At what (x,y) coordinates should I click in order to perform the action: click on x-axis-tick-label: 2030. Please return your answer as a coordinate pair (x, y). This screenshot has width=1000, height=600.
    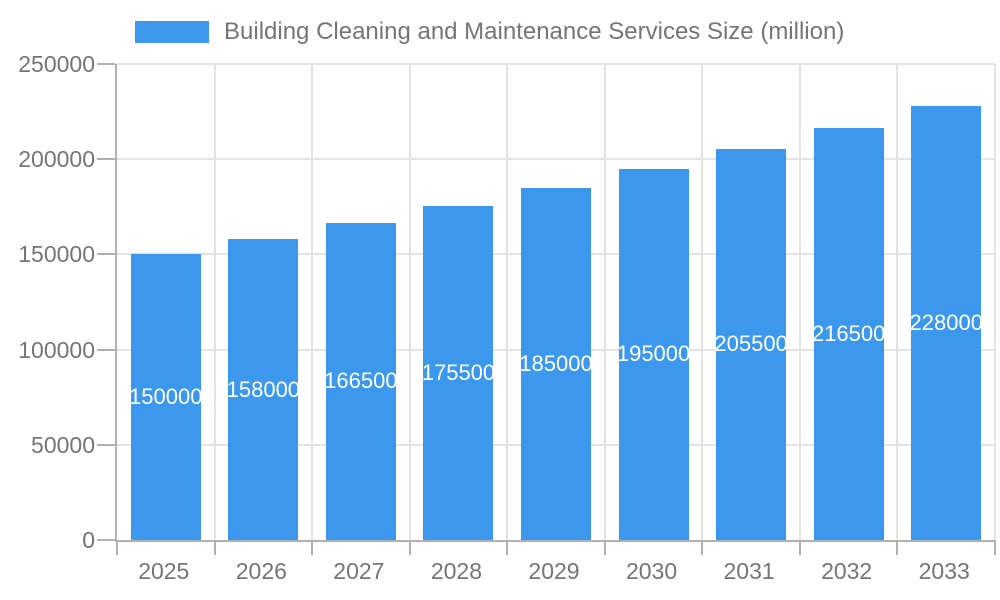
    Looking at the image, I should click on (651, 571).